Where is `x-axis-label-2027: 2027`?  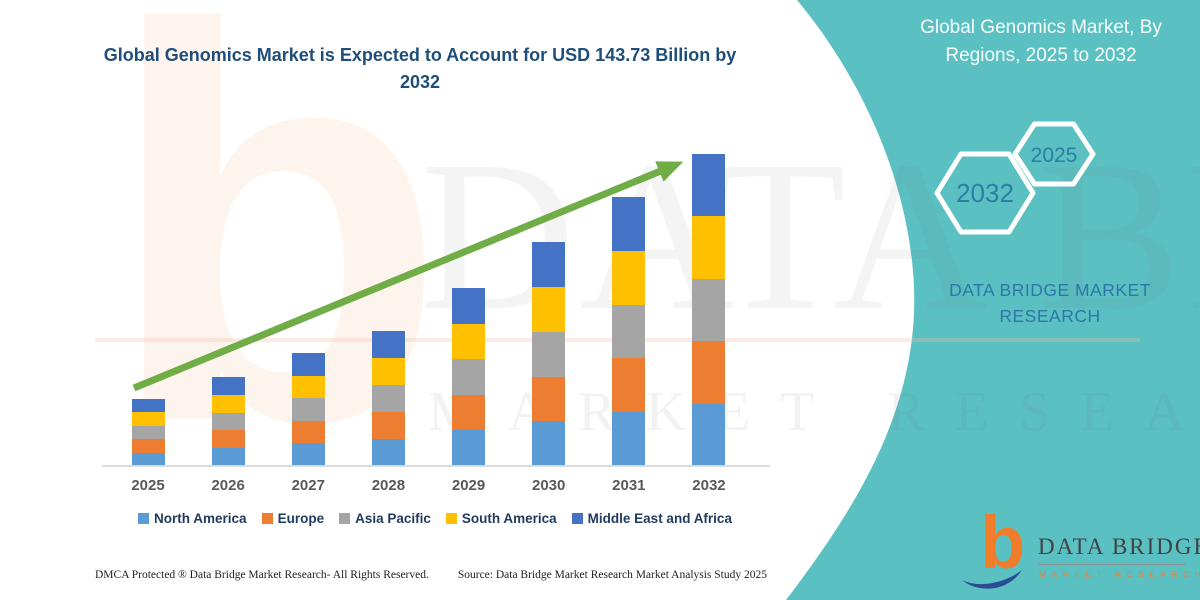
x-axis-label-2027: 2027 is located at coordinates (308, 485).